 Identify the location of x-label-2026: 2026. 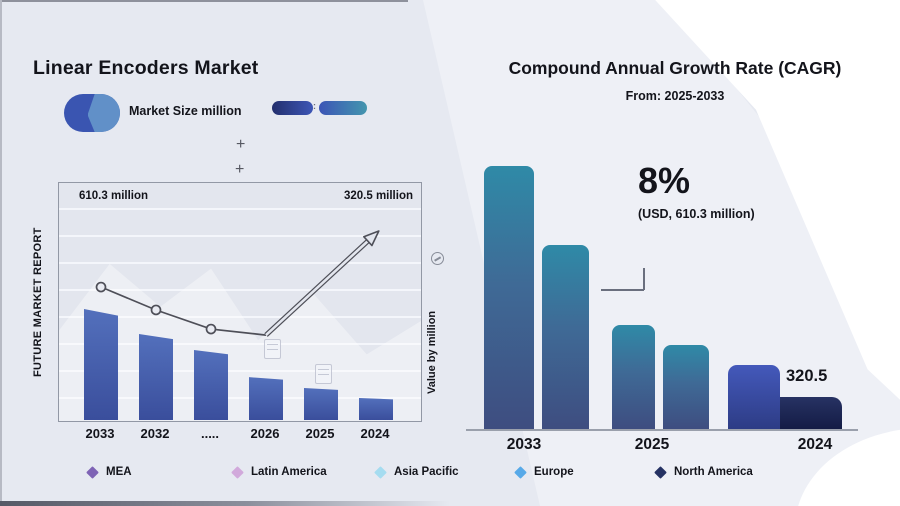
(265, 433).